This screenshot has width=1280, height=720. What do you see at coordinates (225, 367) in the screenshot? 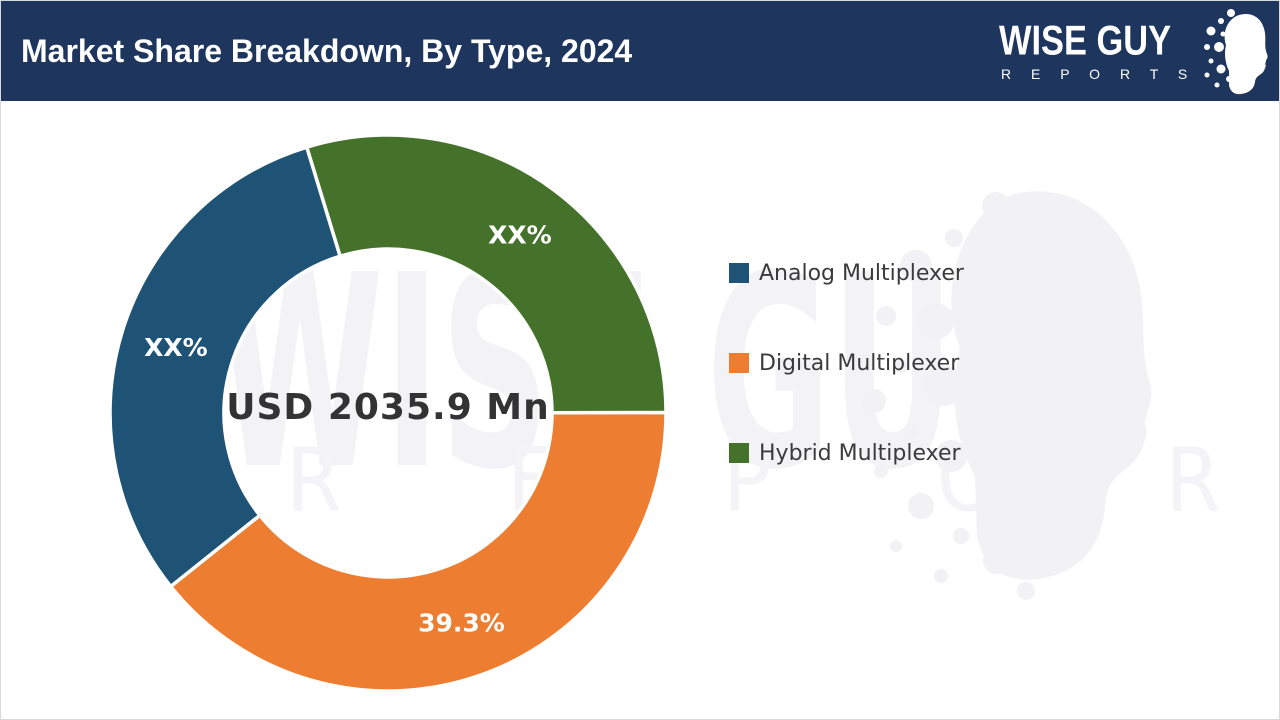
I see `donut-slice-analog-multiplexer` at bounding box center [225, 367].